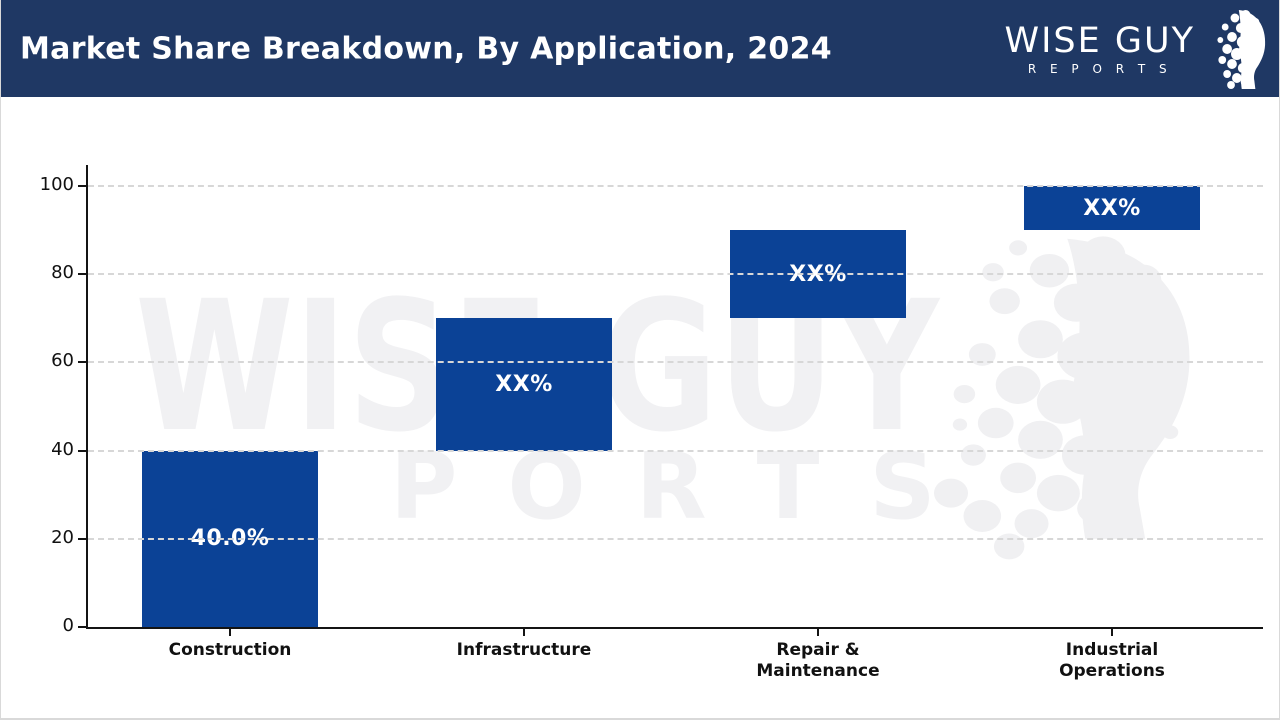 This screenshot has width=1280, height=720. I want to click on y-tick-label-20: 20, so click(62, 537).